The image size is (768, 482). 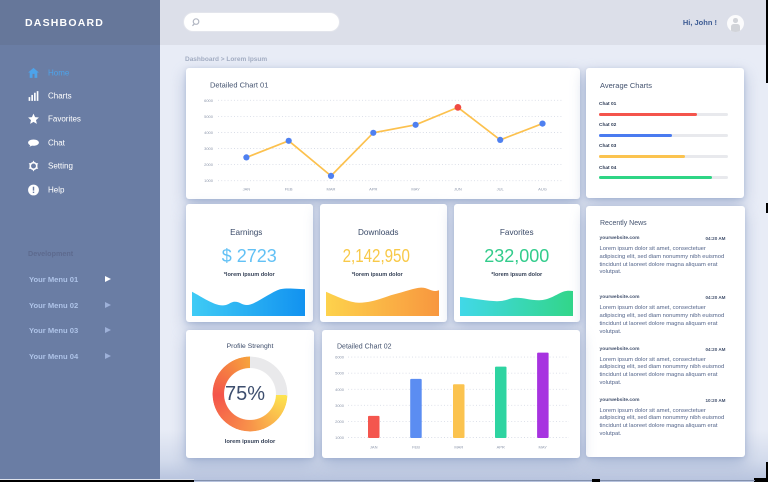 What do you see at coordinates (239, 85) in the screenshot?
I see `svg-text: Detailed Chart 01` at bounding box center [239, 85].